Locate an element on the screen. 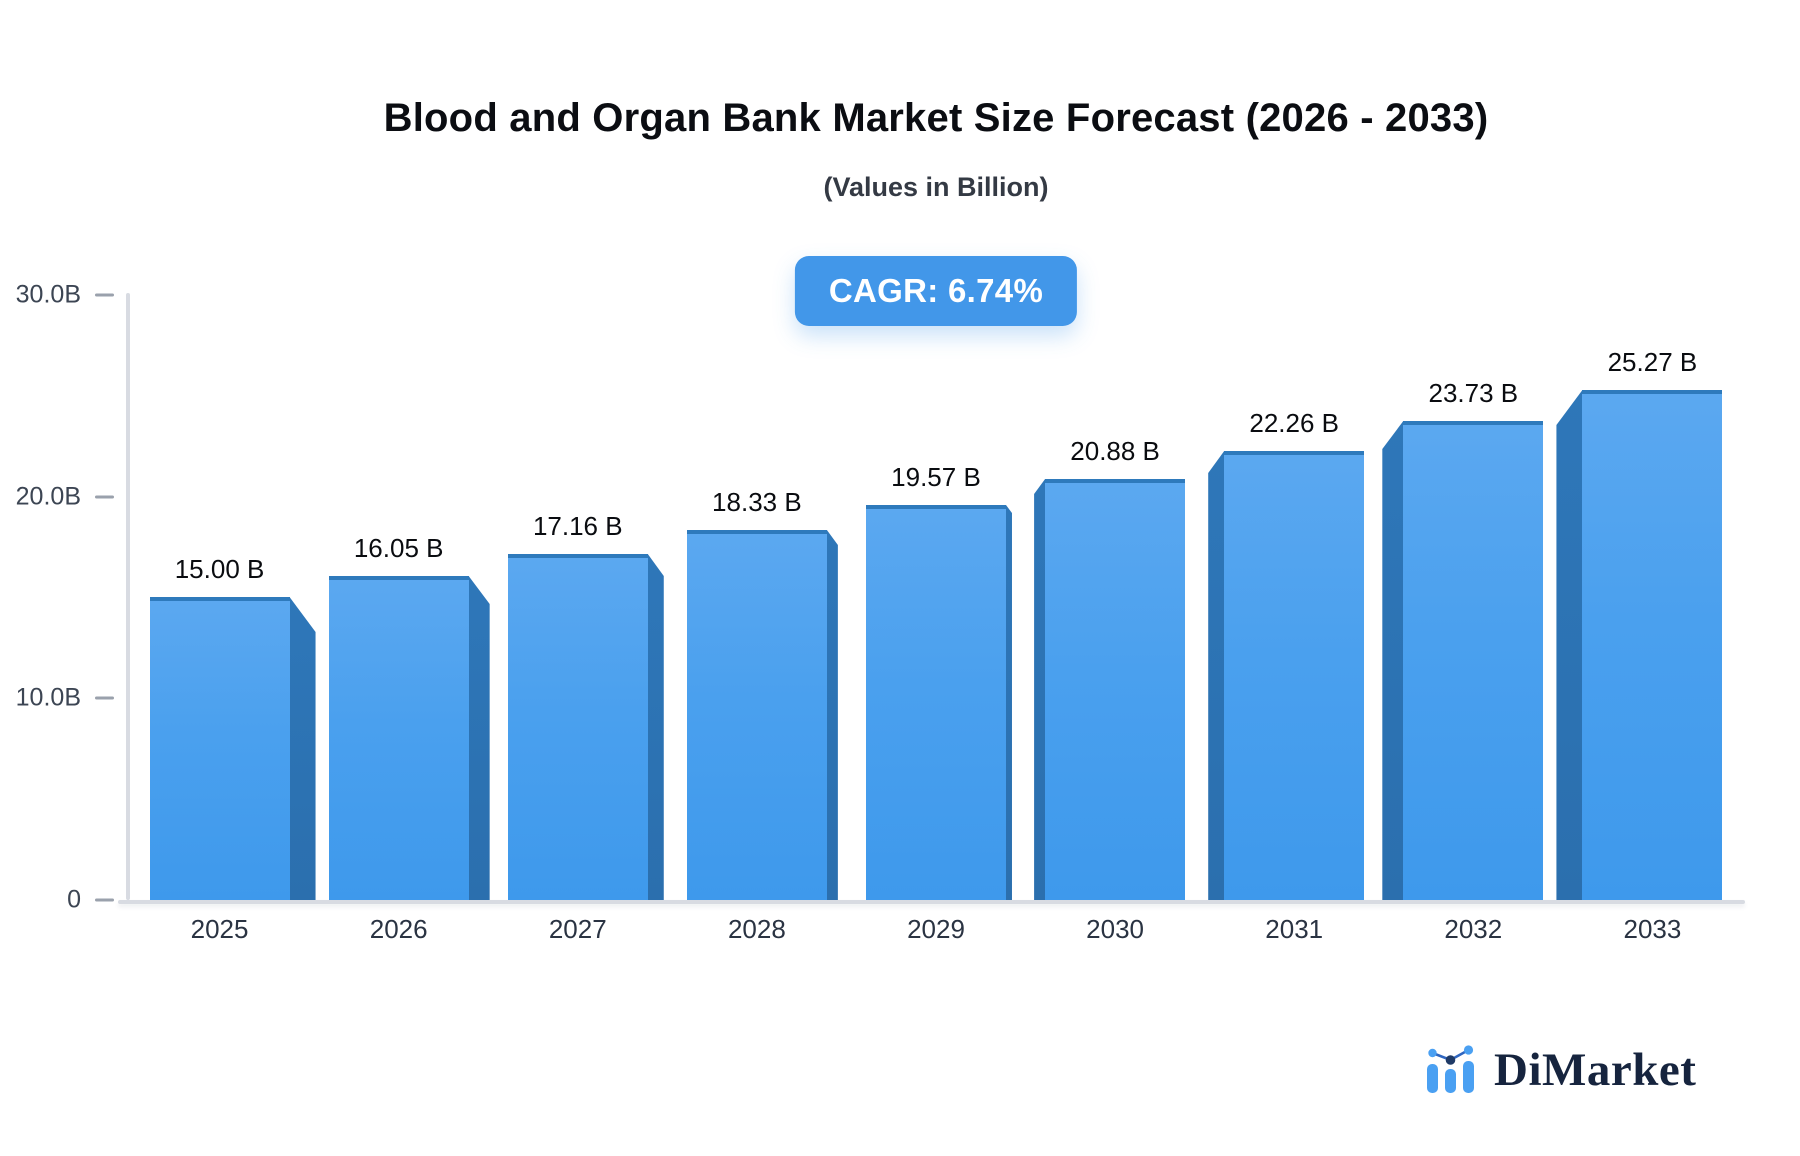  bar: 15.00 B is located at coordinates (232, 597).